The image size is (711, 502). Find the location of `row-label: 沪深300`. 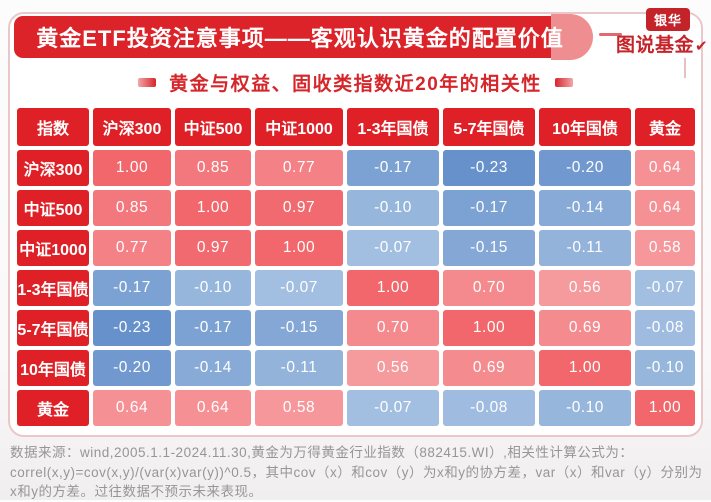

row-label: 沪深300 is located at coordinates (53, 168).